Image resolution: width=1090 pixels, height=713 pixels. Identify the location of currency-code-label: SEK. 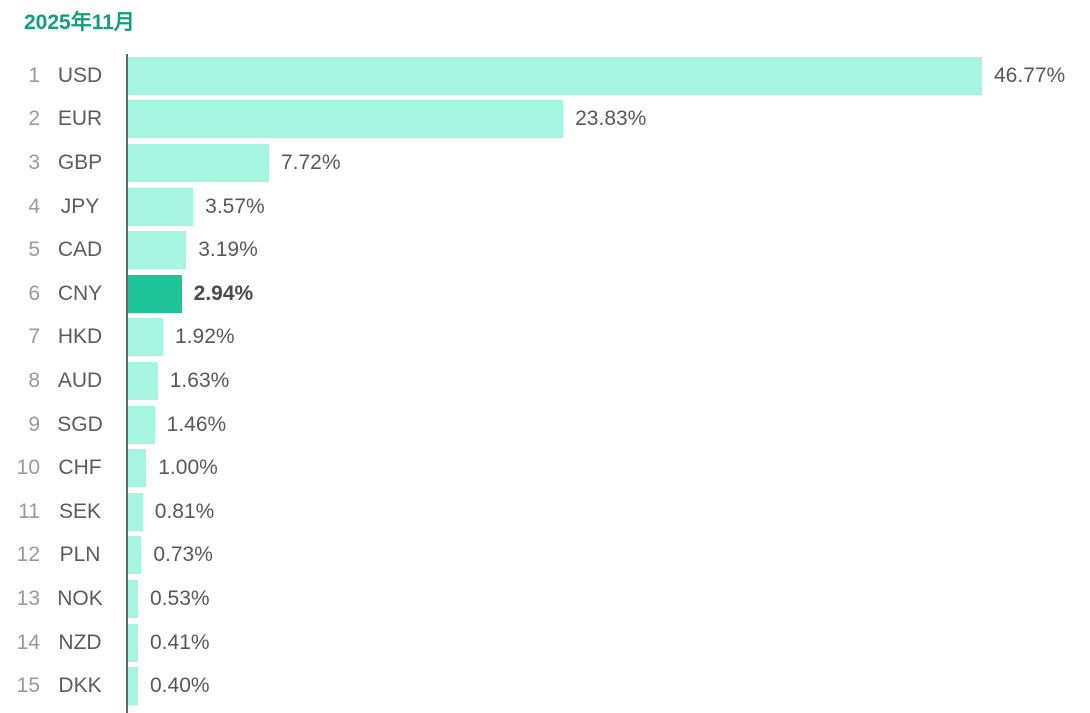
(80, 511).